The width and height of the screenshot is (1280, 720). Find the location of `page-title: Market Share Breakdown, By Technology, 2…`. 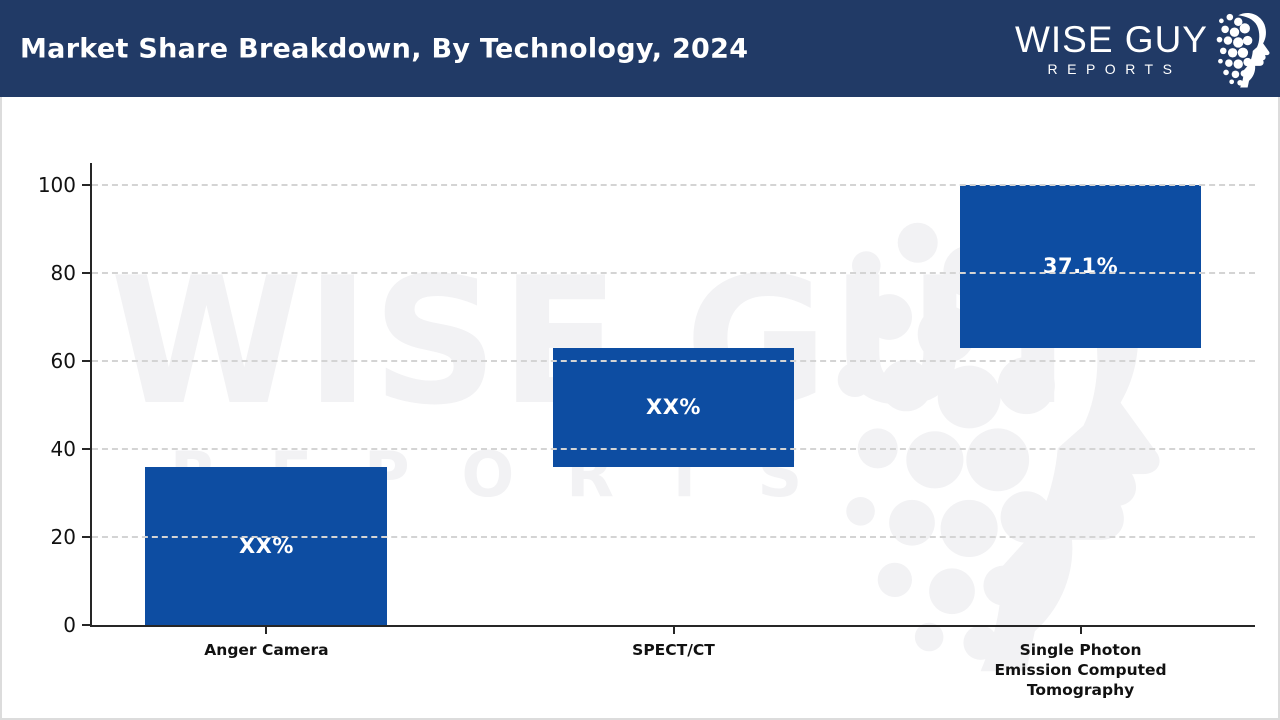

page-title: Market Share Breakdown, By Technology, 2… is located at coordinates (384, 48).